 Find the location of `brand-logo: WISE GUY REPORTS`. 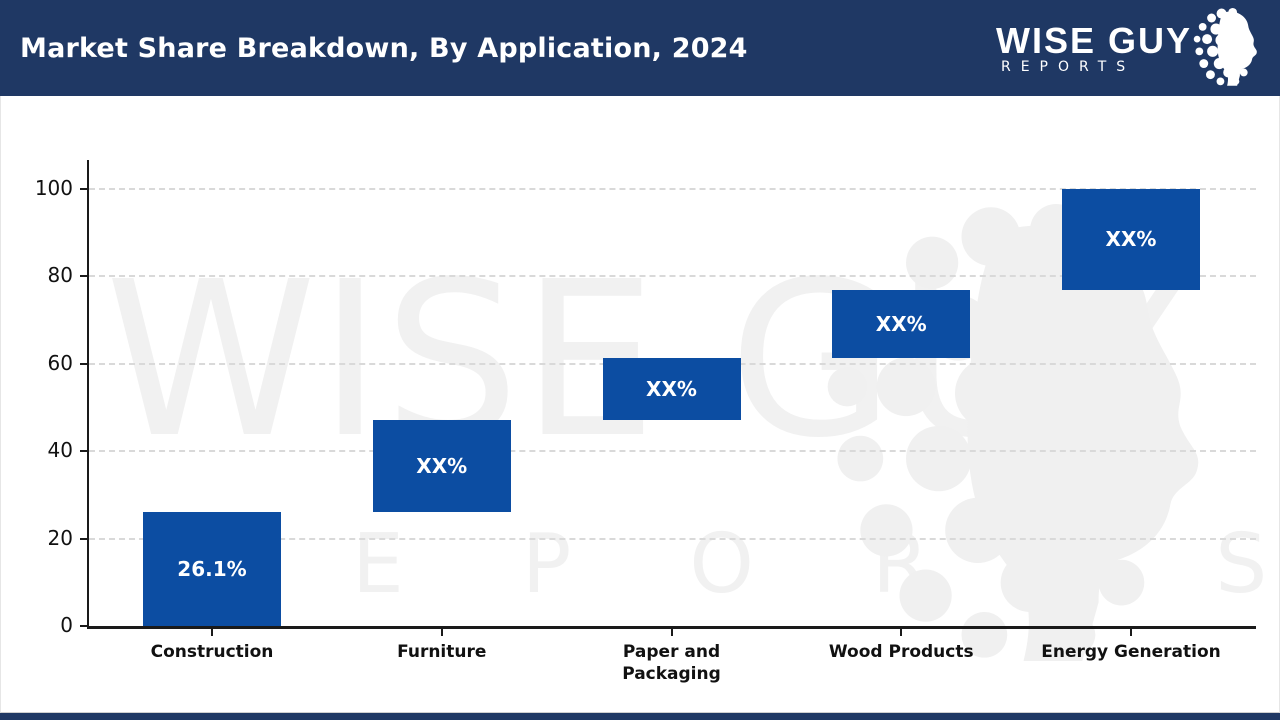

brand-logo: WISE GUY REPORTS is located at coordinates (1129, 48).